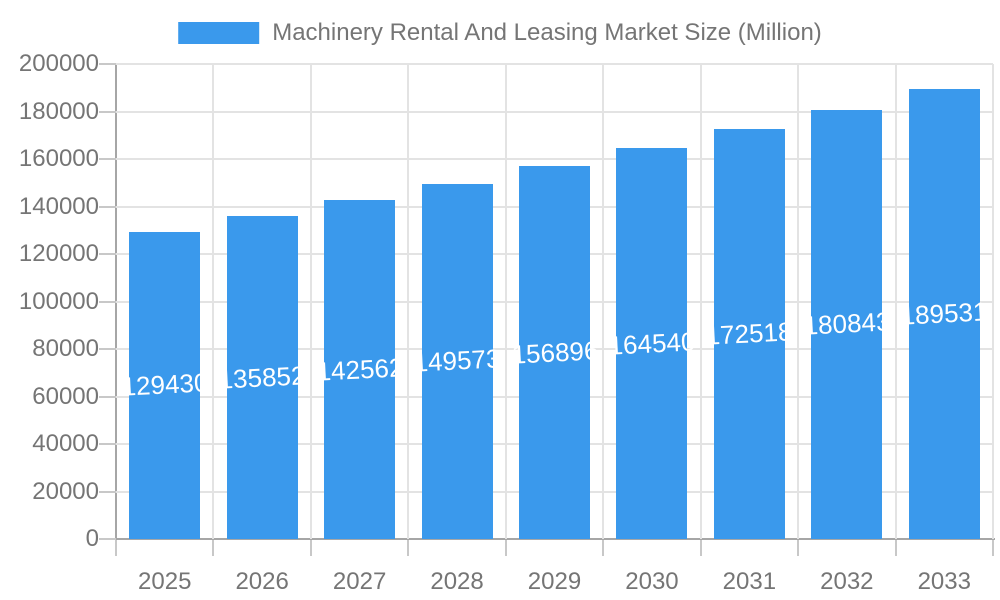  Describe the element at coordinates (58, 158) in the screenshot. I see `y-axis-tick-label: 160000` at that location.